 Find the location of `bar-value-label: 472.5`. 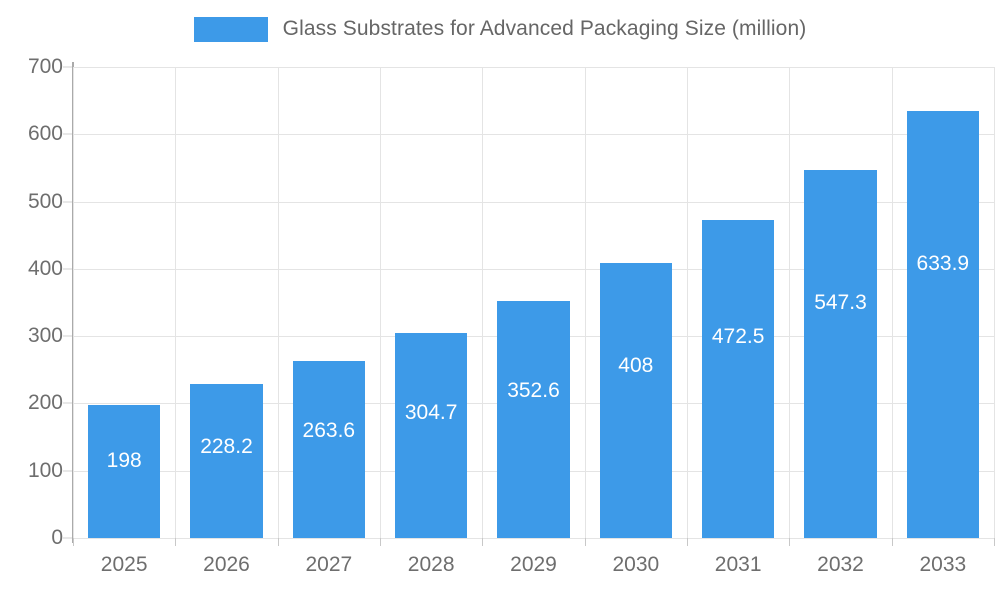

bar-value-label: 472.5 is located at coordinates (738, 336).